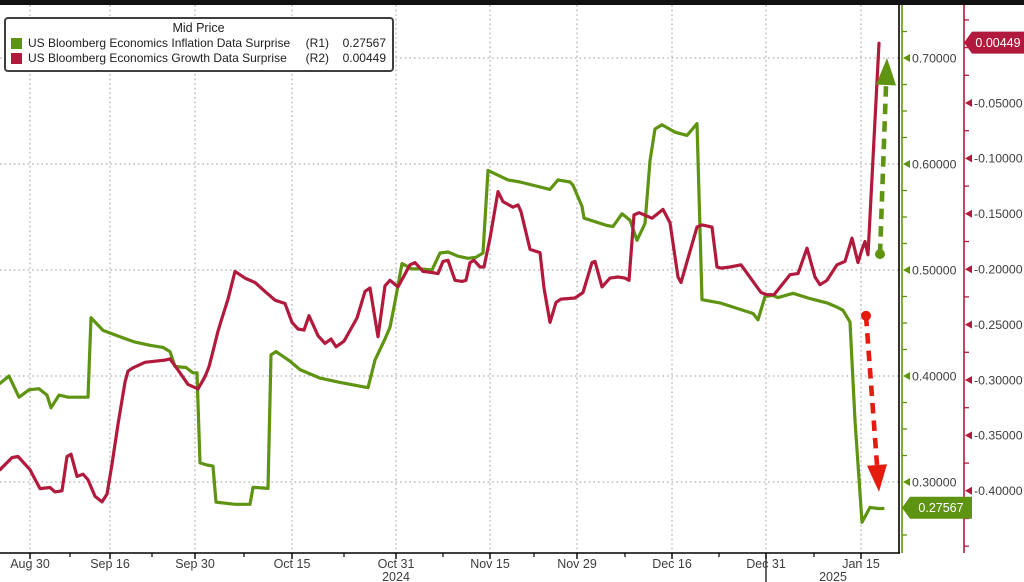  Describe the element at coordinates (998, 214) in the screenshot. I see `r2-tick-label: -0.15000` at that location.